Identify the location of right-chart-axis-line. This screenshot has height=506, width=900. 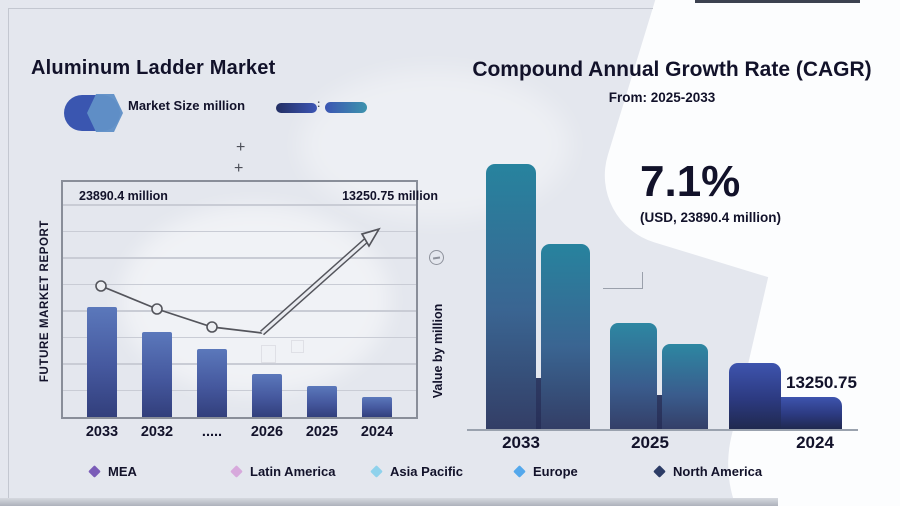
(662, 430).